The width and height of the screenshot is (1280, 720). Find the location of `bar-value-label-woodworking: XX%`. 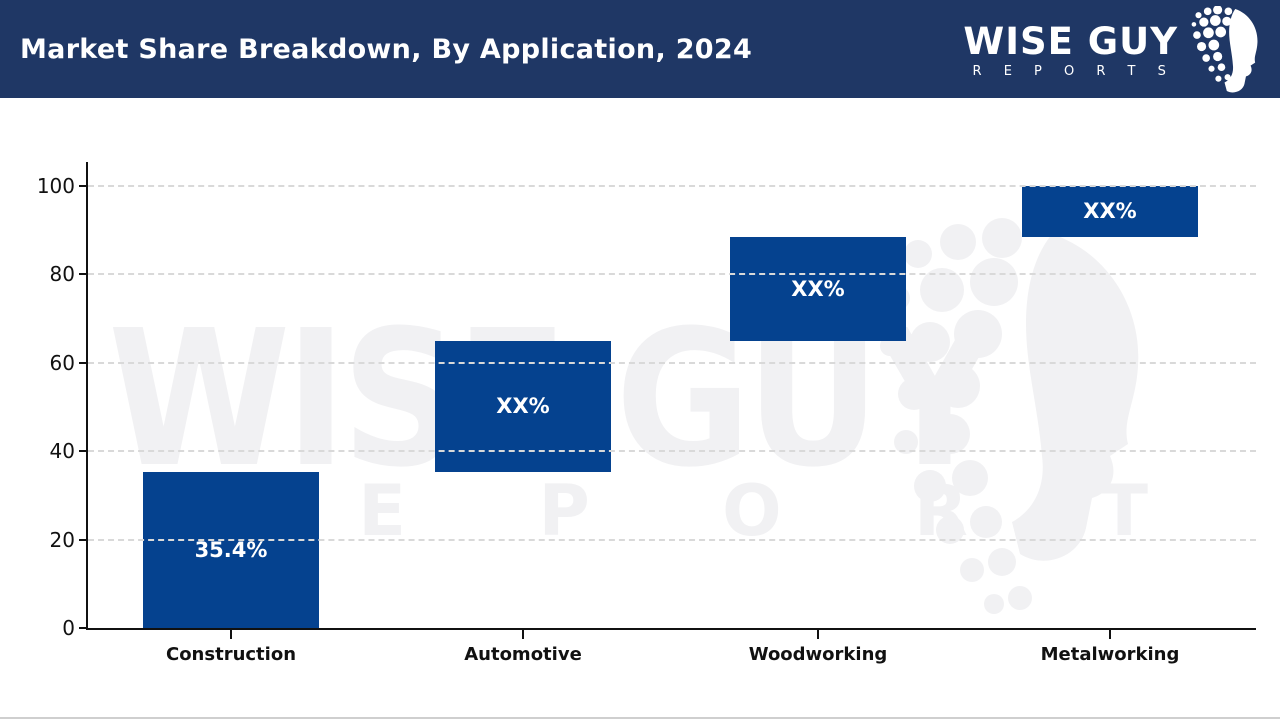

bar-value-label-woodworking: XX% is located at coordinates (818, 288).